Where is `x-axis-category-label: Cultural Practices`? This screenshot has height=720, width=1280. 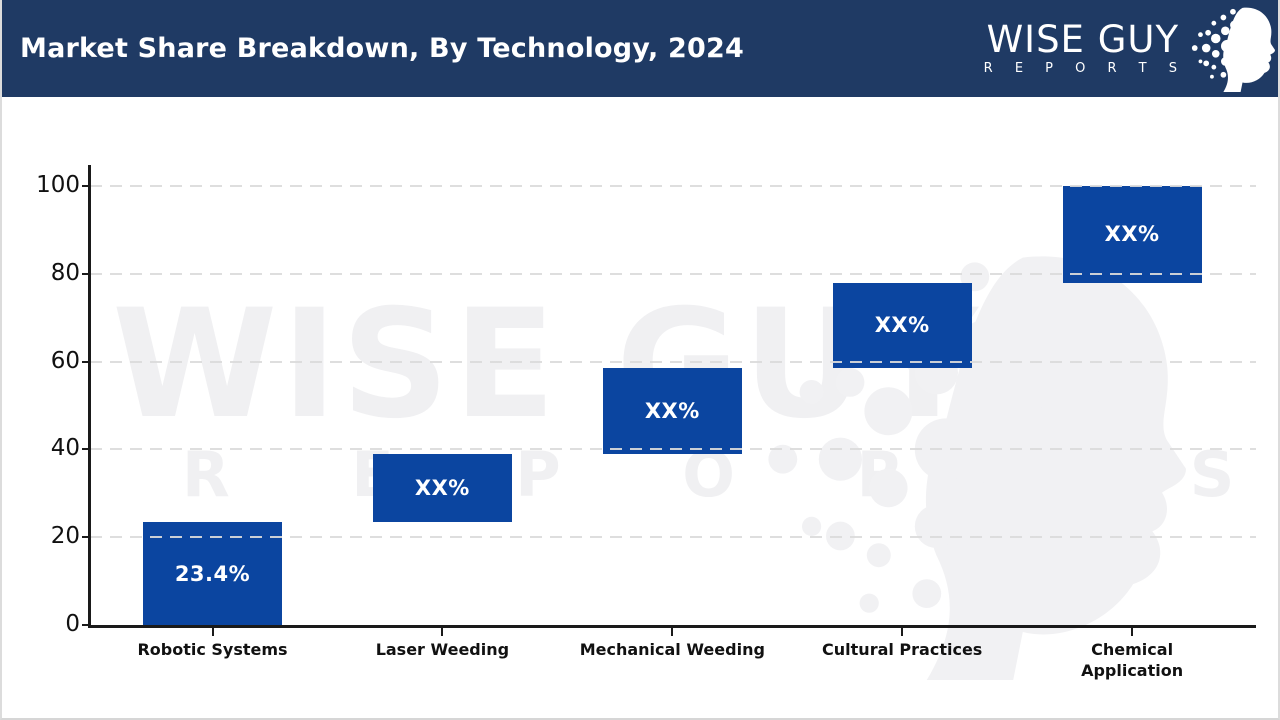 x-axis-category-label: Cultural Practices is located at coordinates (902, 649).